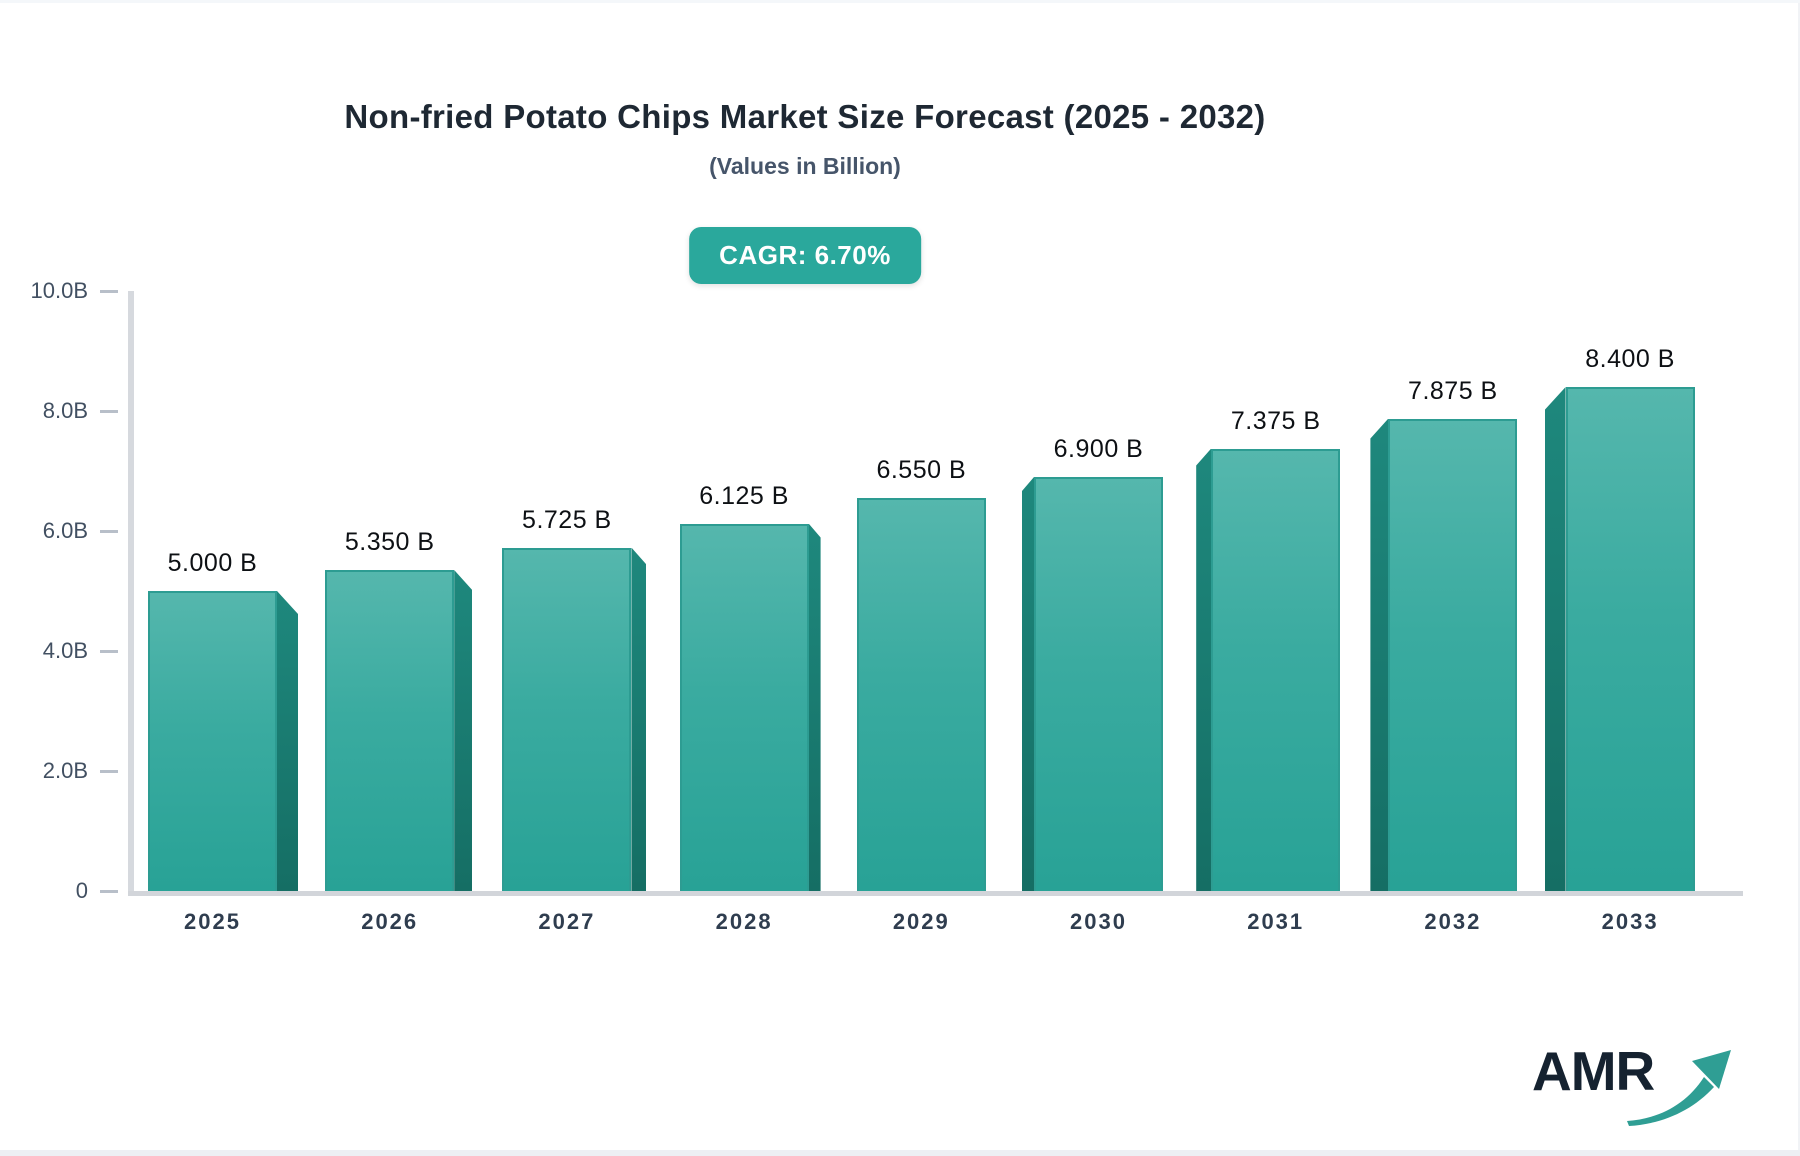 This screenshot has width=1800, height=1156. I want to click on x-axis-label: 2032, so click(1453, 921).